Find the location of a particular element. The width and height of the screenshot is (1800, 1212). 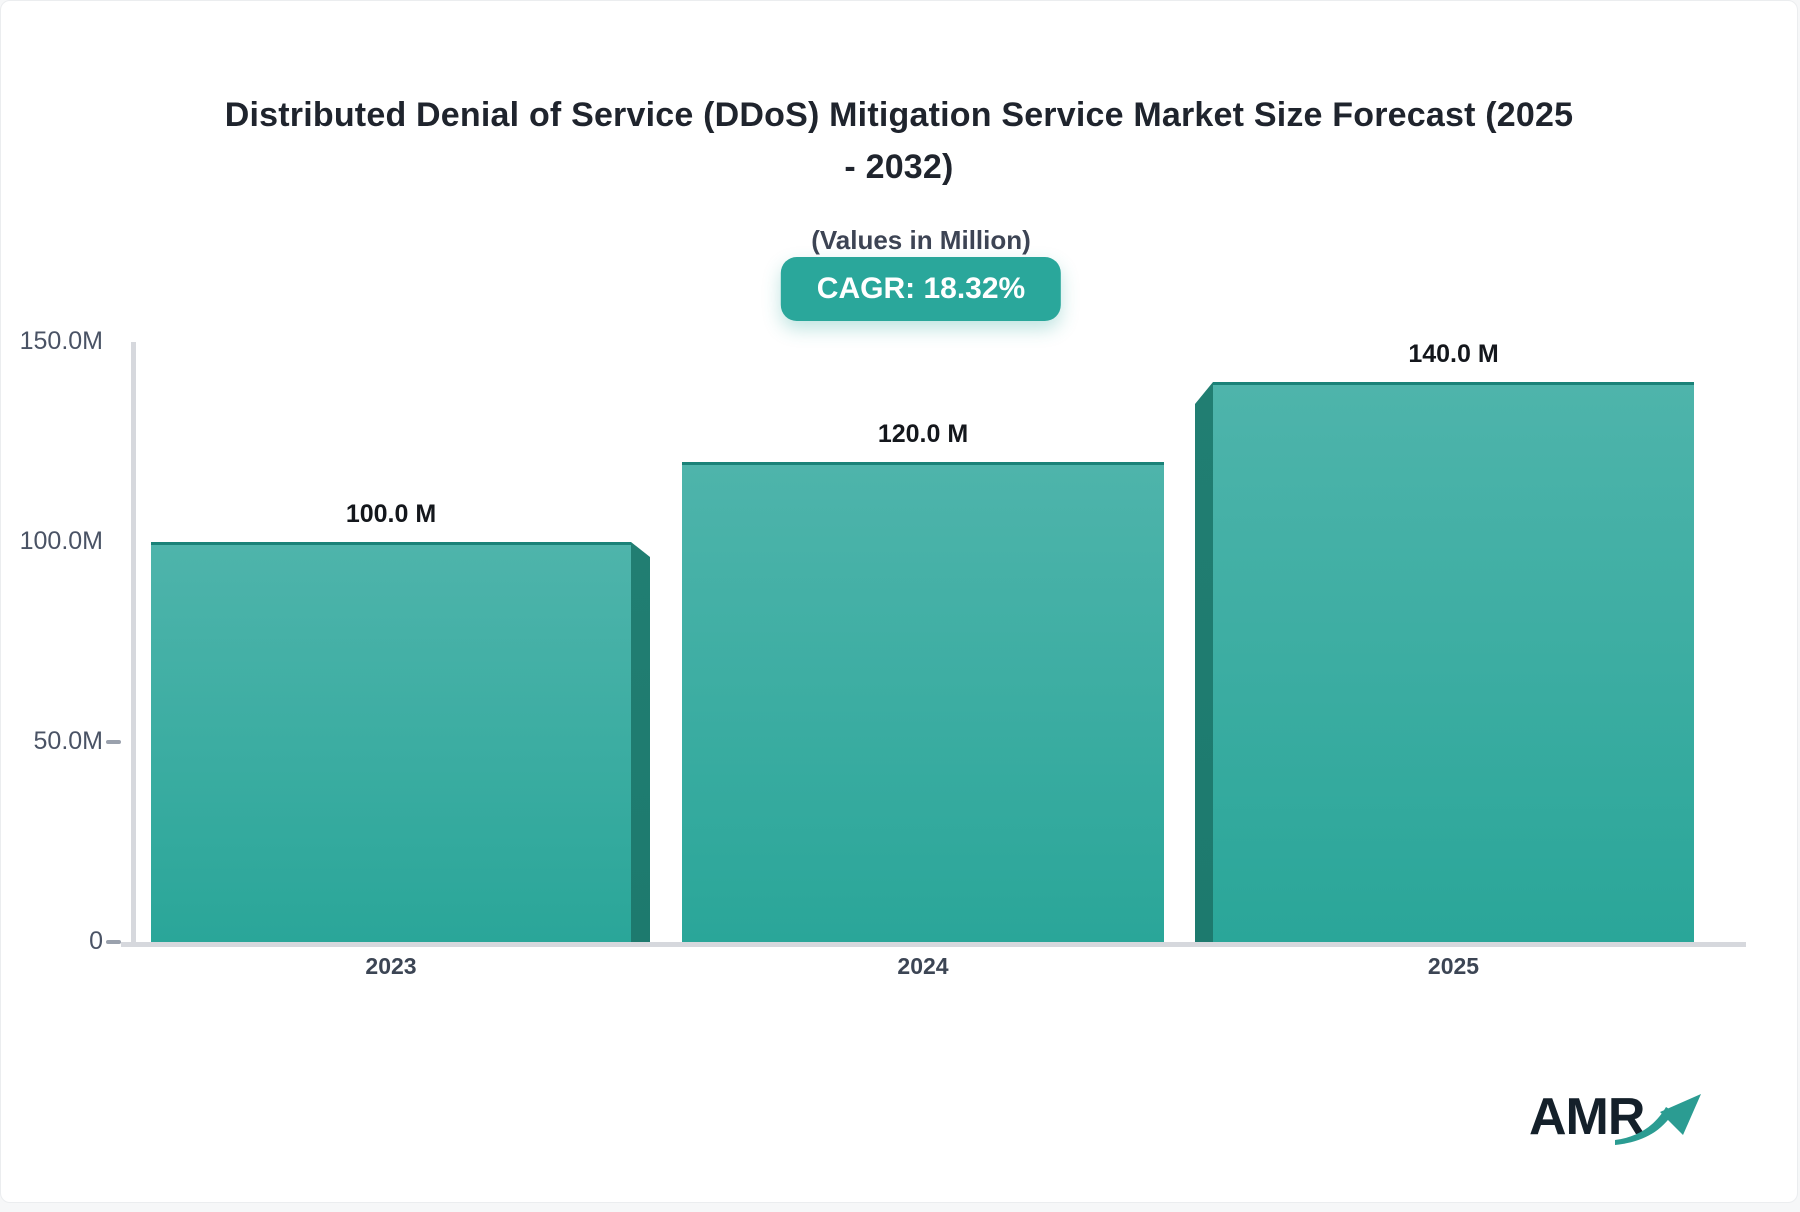

y-axis-label: 150.0M is located at coordinates (61, 341).